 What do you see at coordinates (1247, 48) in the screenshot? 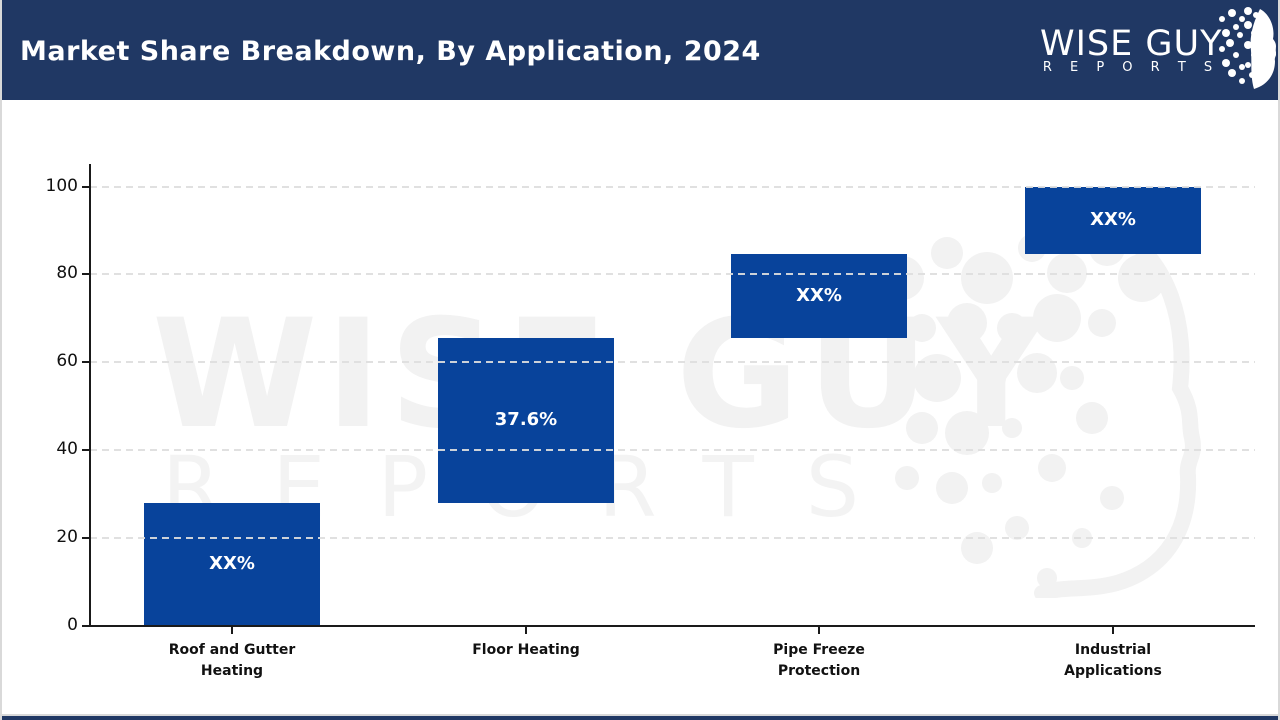
I see `logo-face-icon` at bounding box center [1247, 48].